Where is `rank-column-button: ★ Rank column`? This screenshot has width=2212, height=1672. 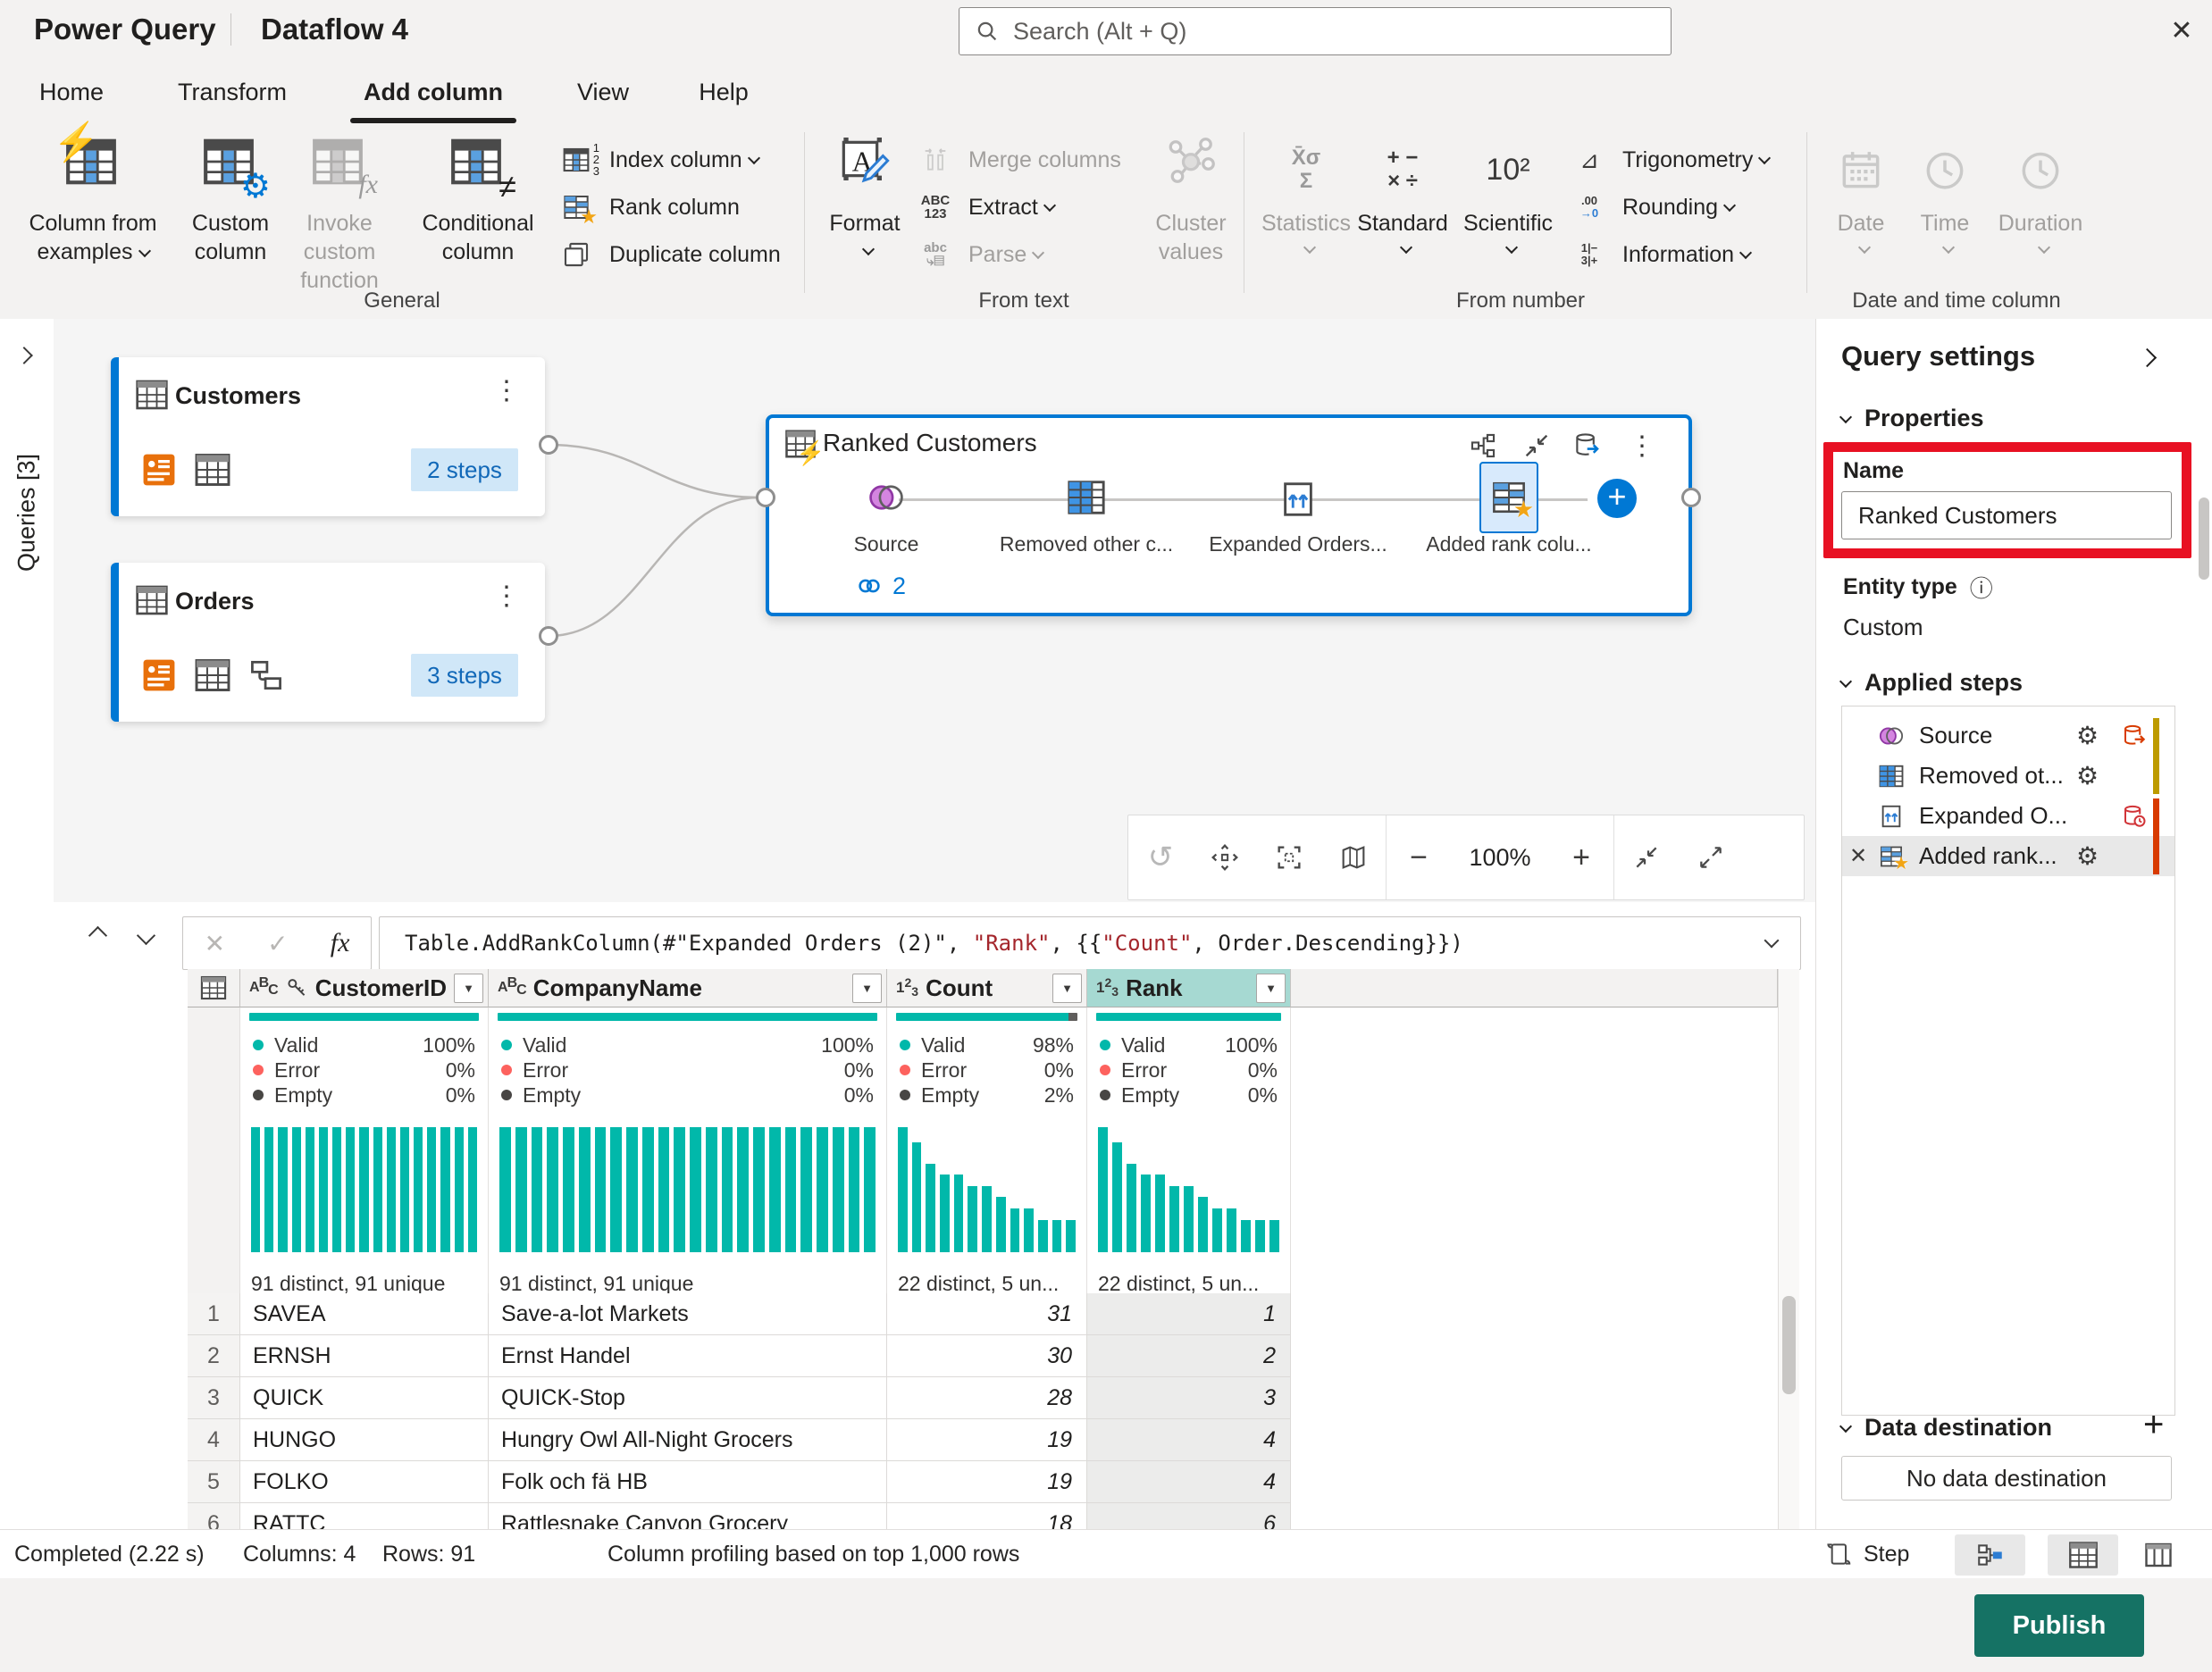
rank-column-button: ★ Rank column is located at coordinates (651, 210).